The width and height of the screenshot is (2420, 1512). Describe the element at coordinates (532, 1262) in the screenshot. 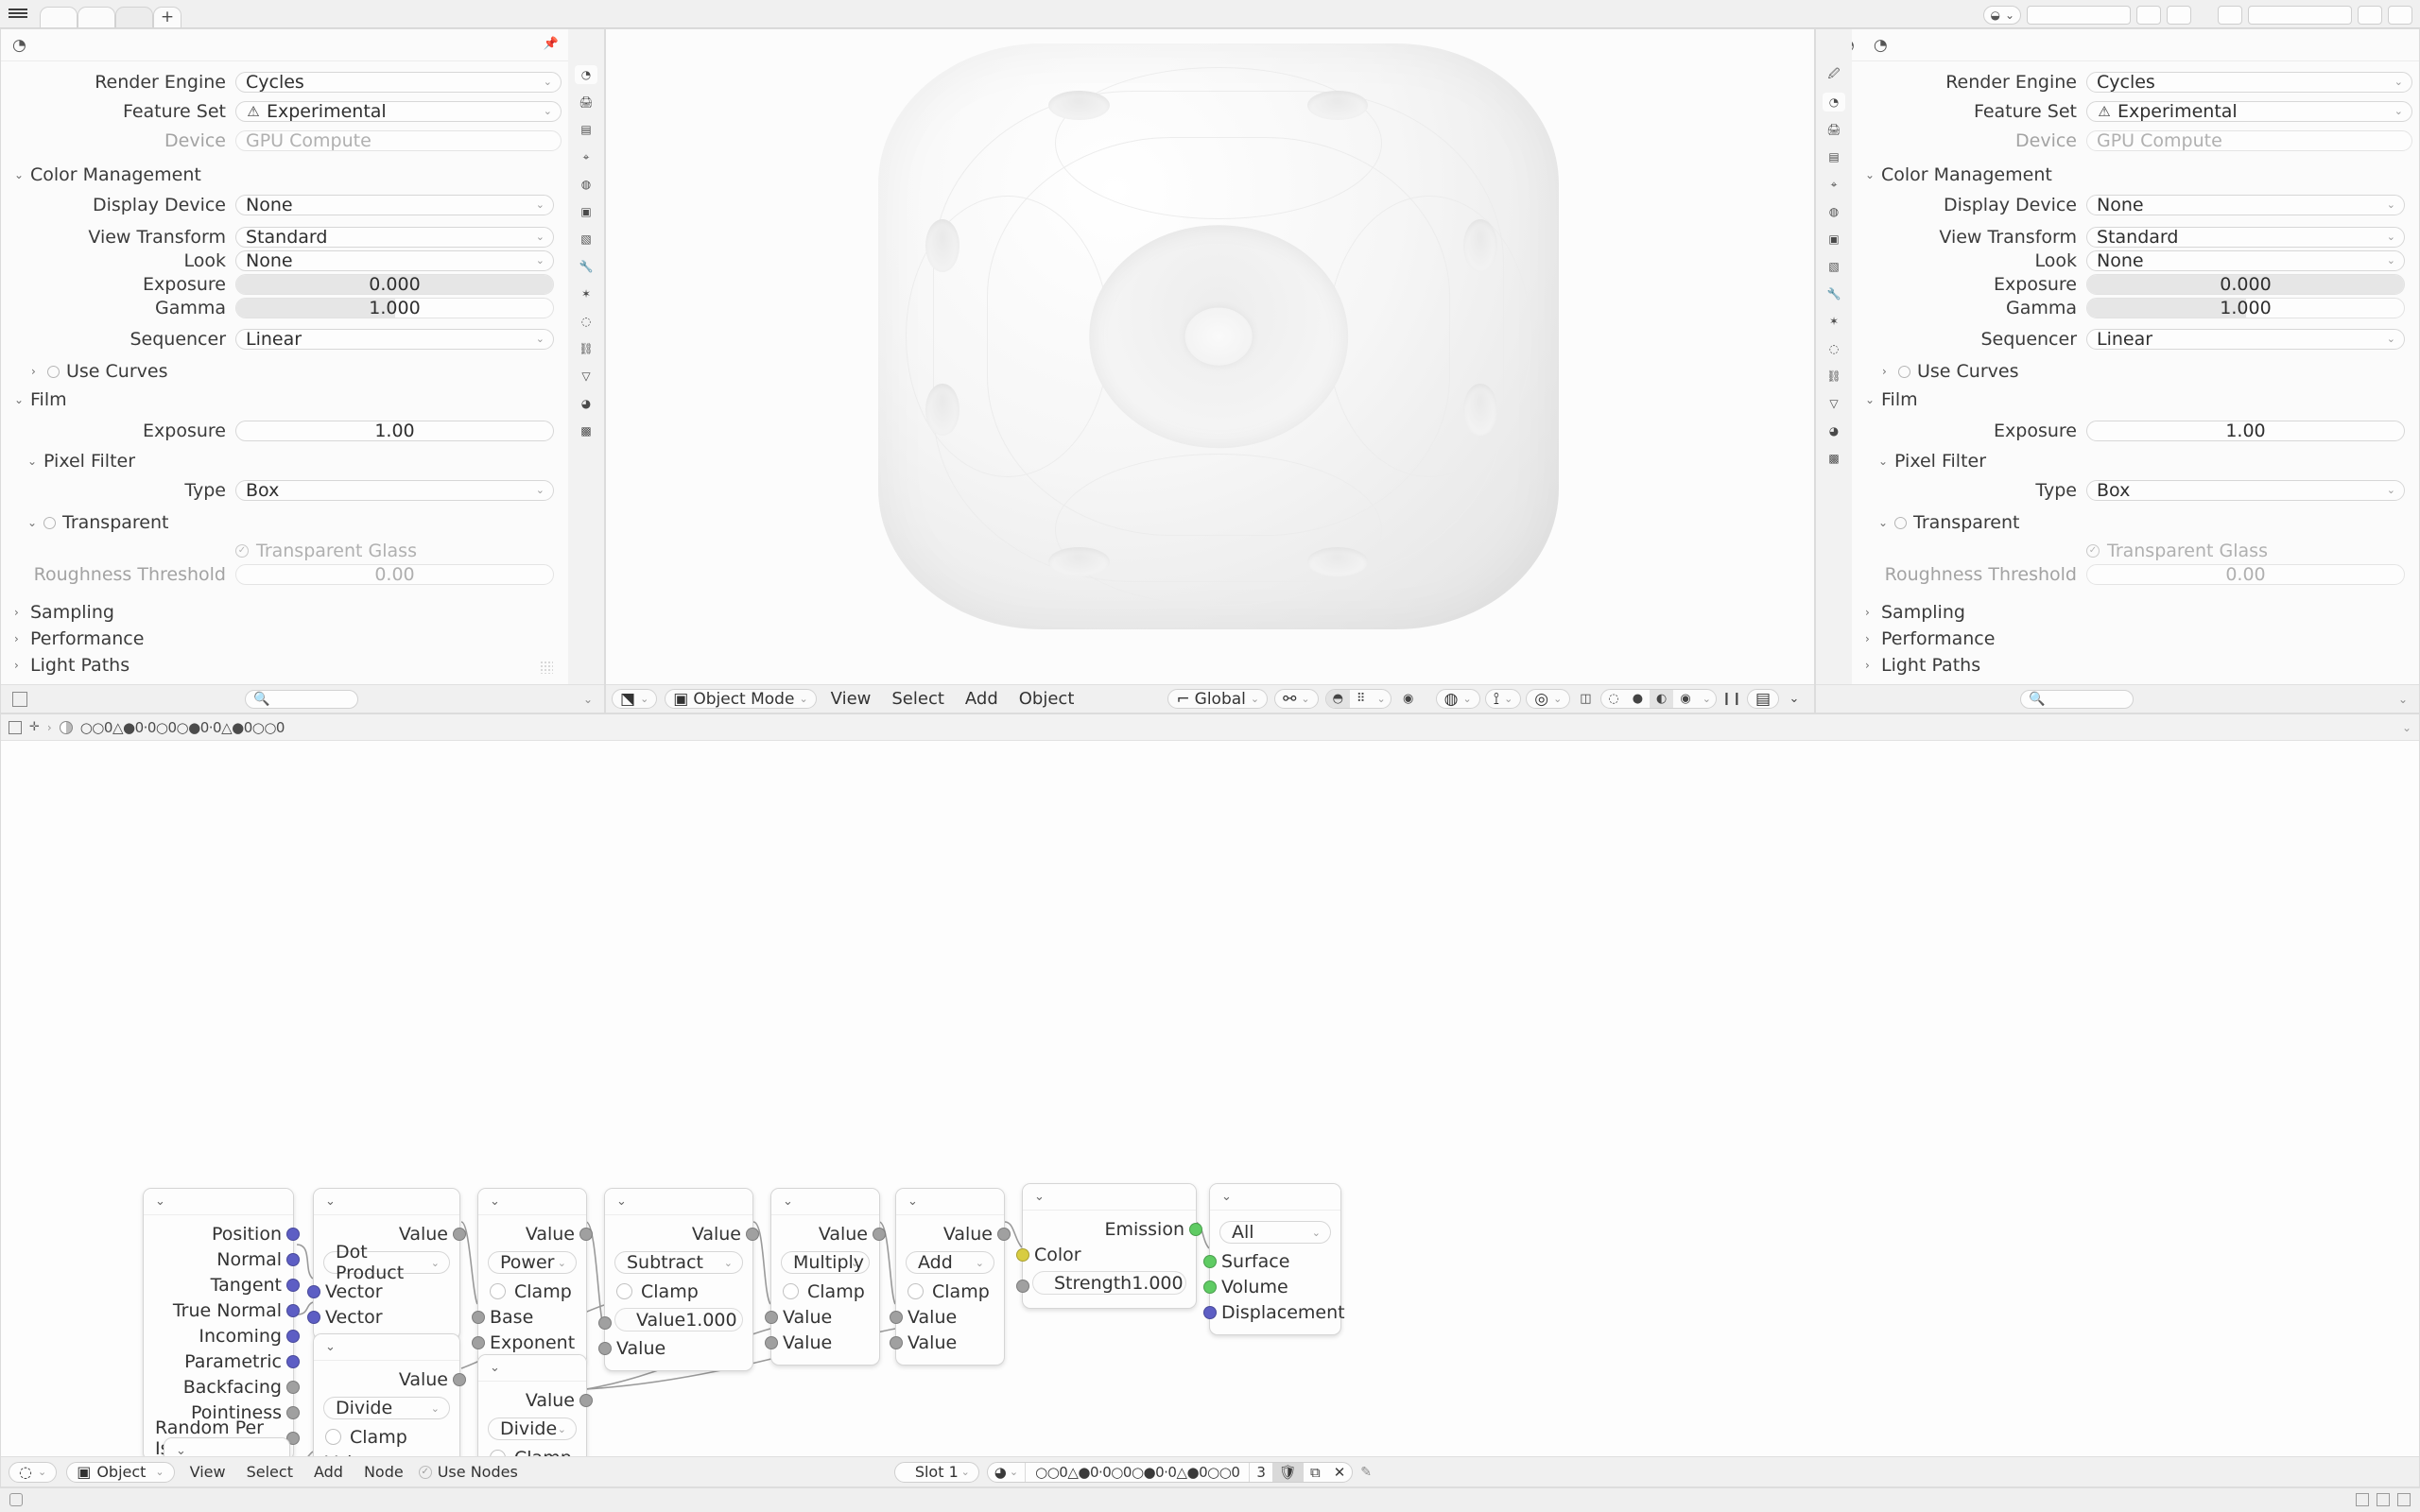

I see `math-operation-dropdown: Power ⌄` at that location.